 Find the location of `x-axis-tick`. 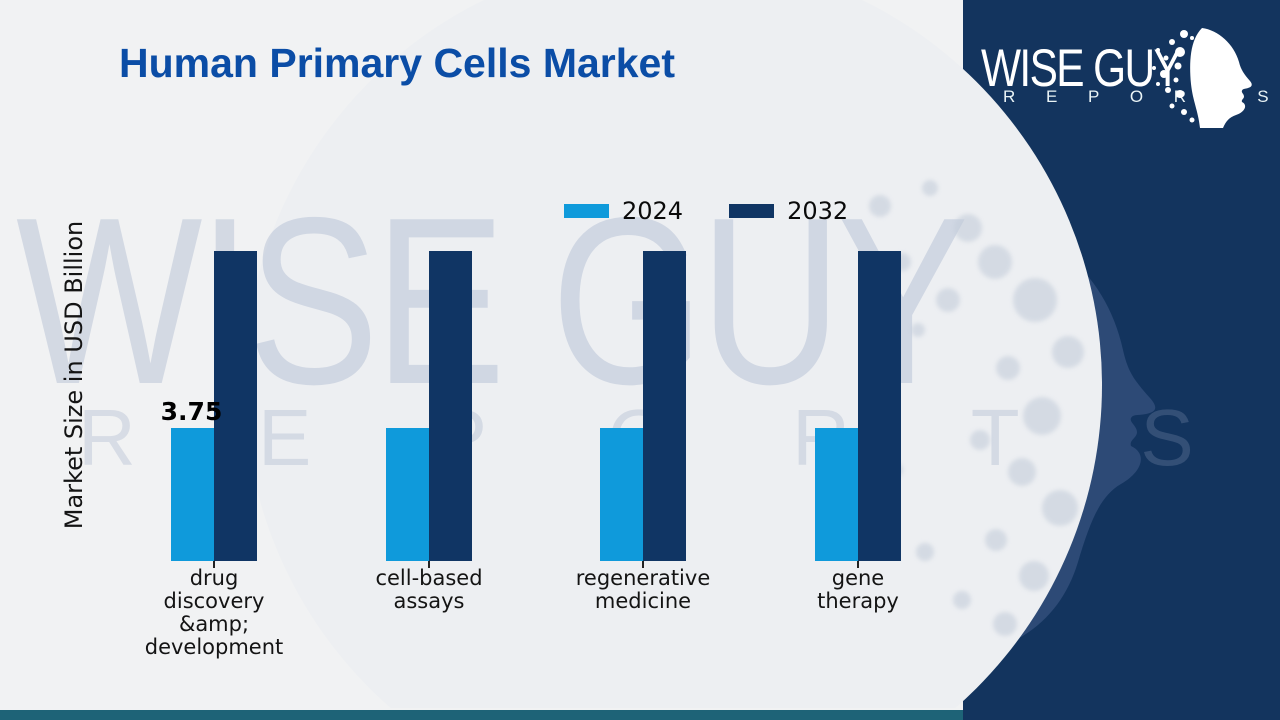

x-axis-tick is located at coordinates (214, 564).